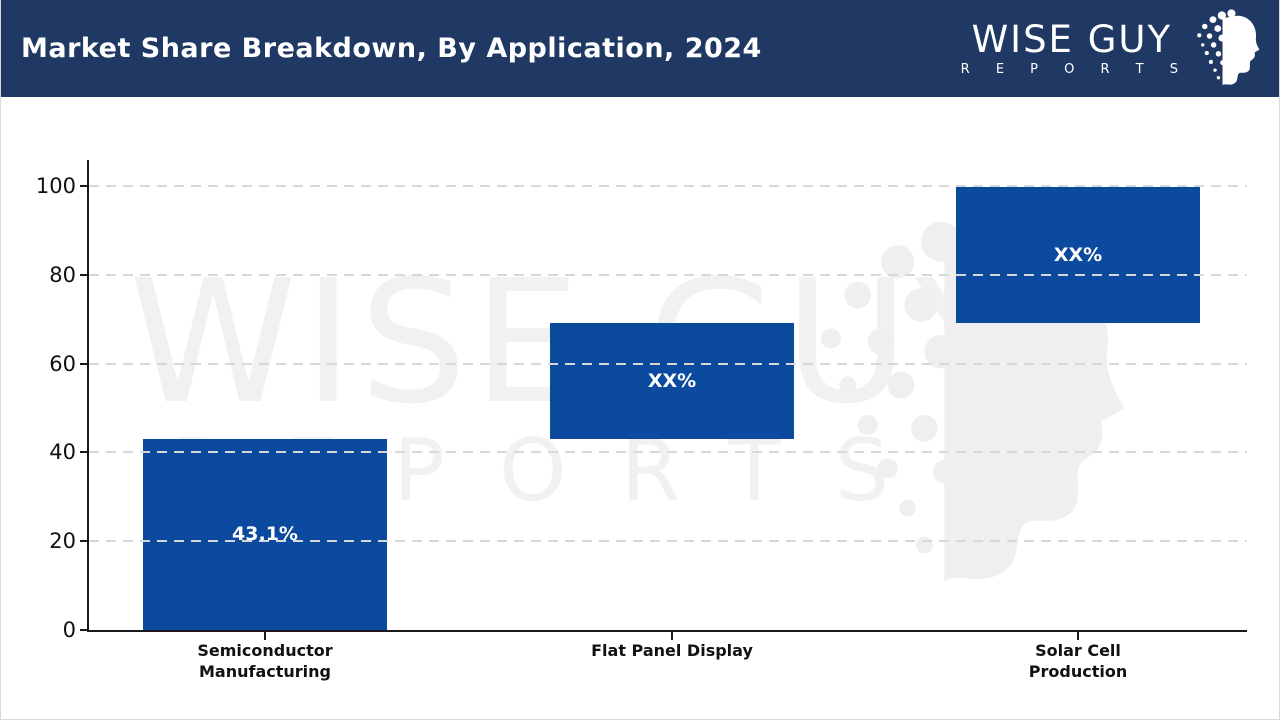 Image resolution: width=1280 pixels, height=720 pixels. I want to click on y-axis-line, so click(88, 396).